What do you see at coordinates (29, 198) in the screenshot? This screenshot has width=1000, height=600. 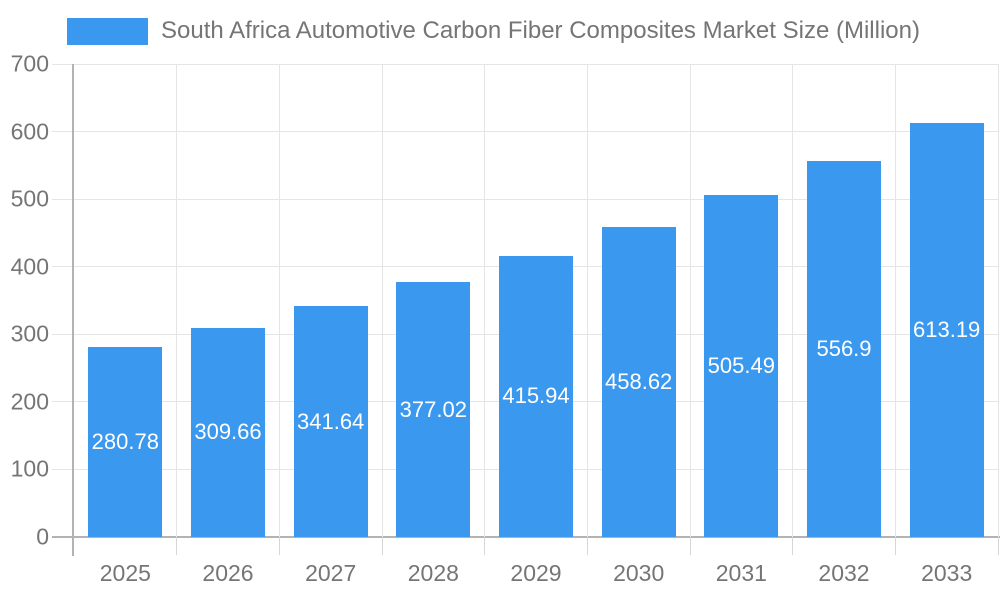 I see `y-tick-label: 500` at bounding box center [29, 198].